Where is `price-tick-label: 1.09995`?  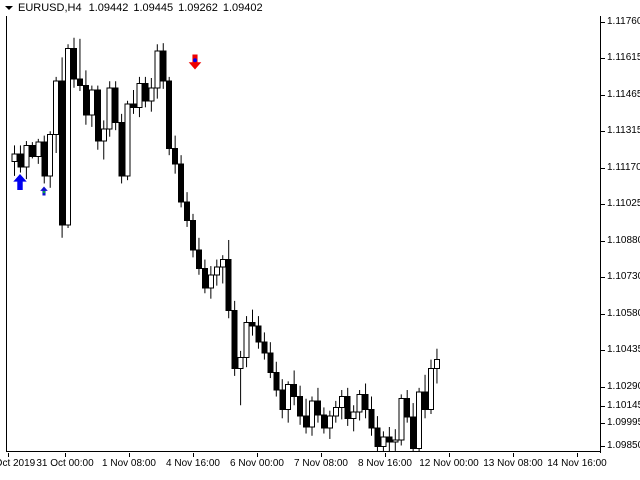
price-tick-label: 1.09995 is located at coordinates (623, 422).